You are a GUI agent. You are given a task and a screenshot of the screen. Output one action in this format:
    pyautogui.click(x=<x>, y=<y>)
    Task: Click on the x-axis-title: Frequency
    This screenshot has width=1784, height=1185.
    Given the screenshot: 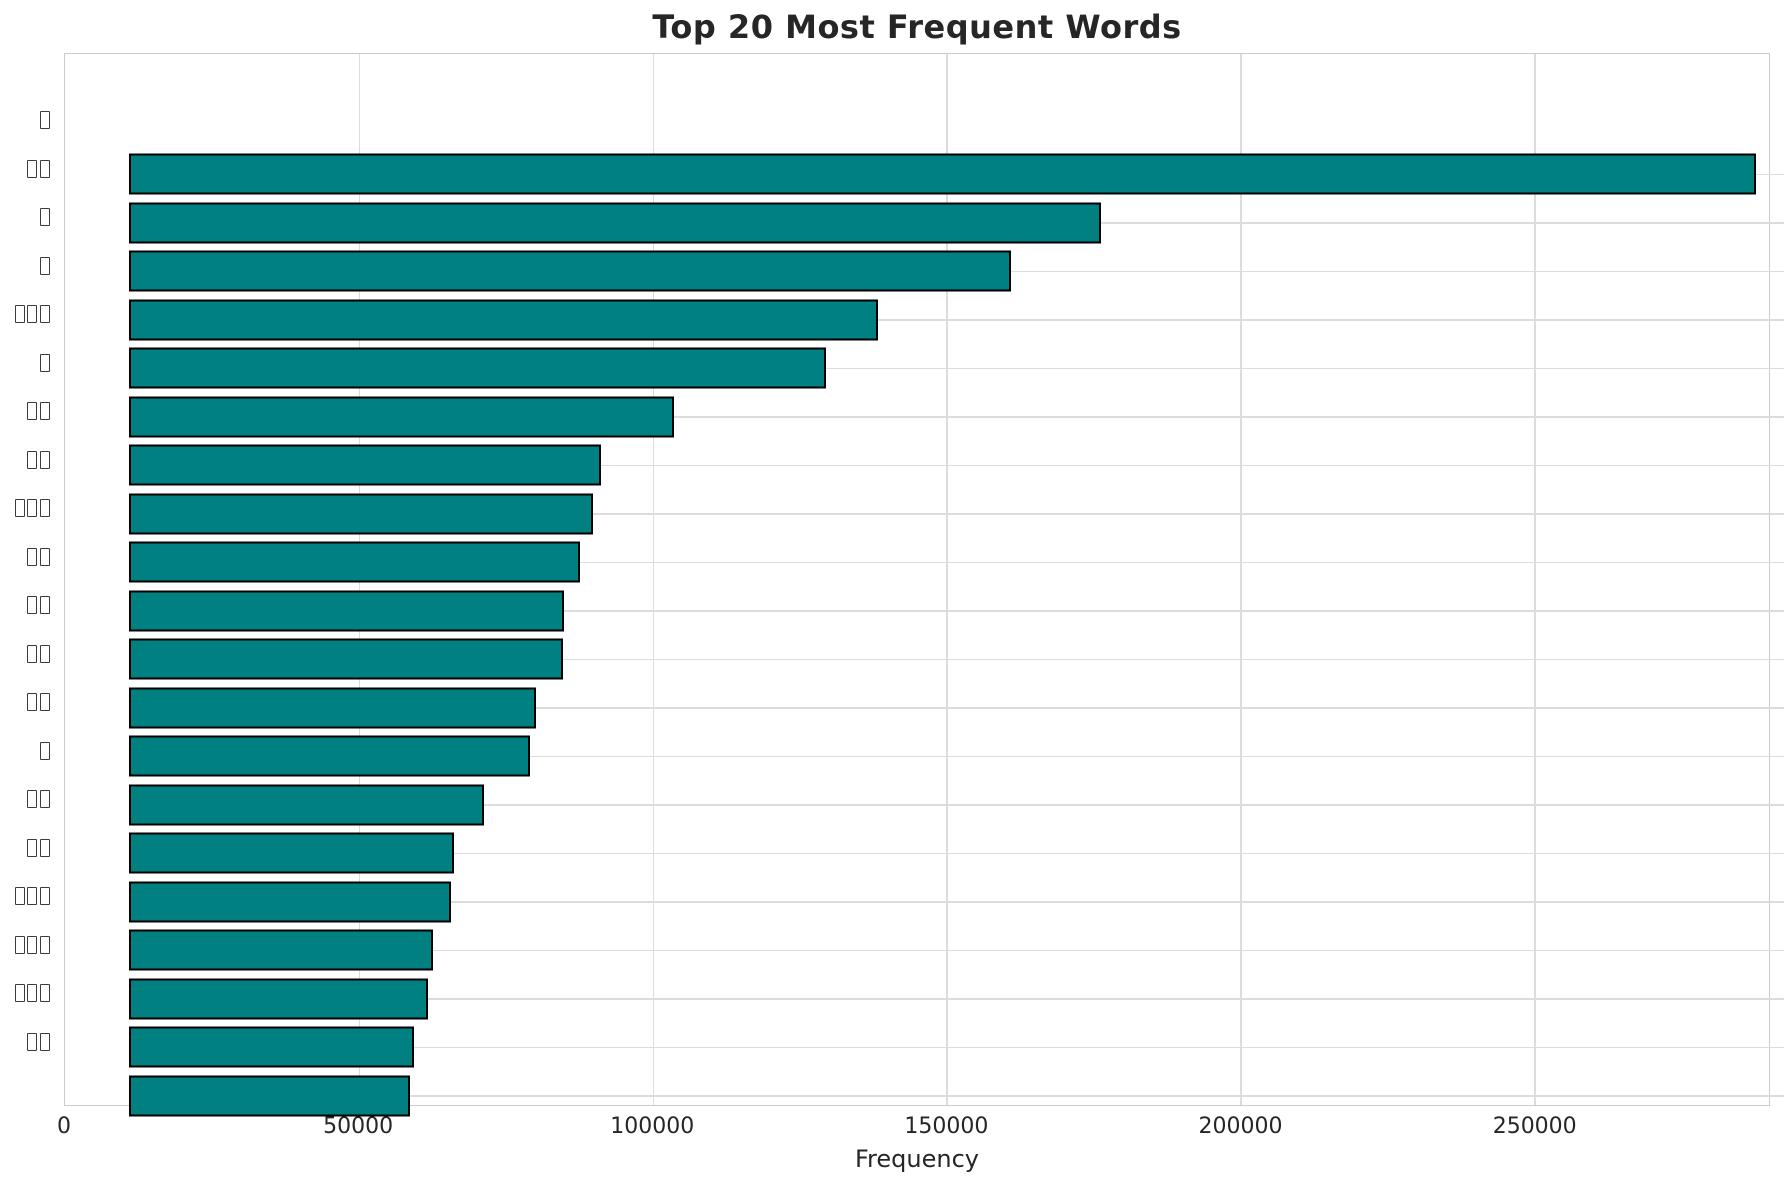 What is the action you would take?
    pyautogui.click(x=917, y=1159)
    